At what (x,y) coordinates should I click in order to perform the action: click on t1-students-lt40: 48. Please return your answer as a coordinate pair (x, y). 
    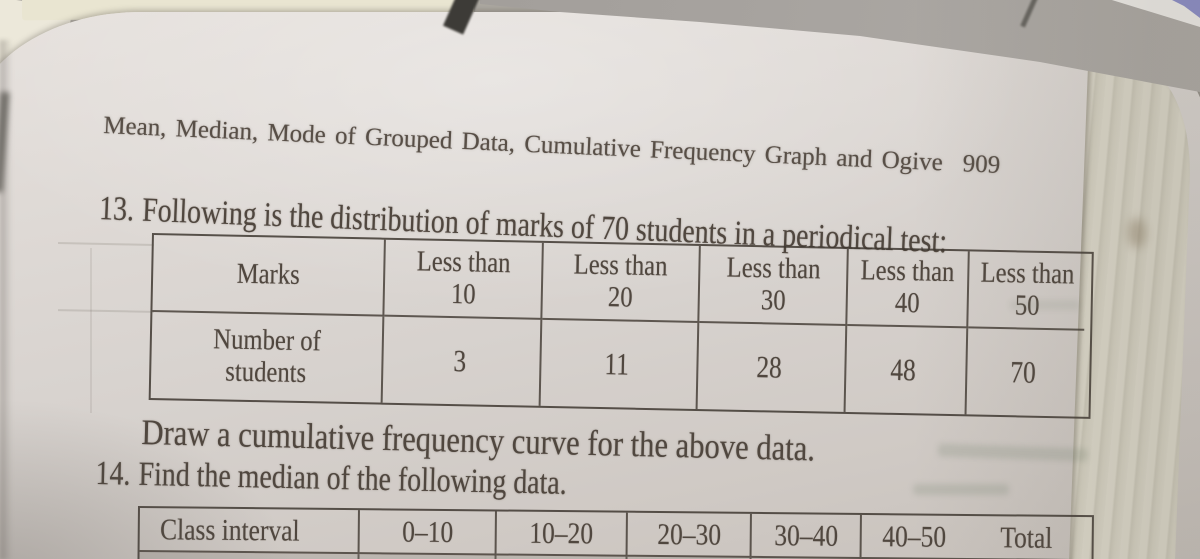
    Looking at the image, I should click on (907, 370).